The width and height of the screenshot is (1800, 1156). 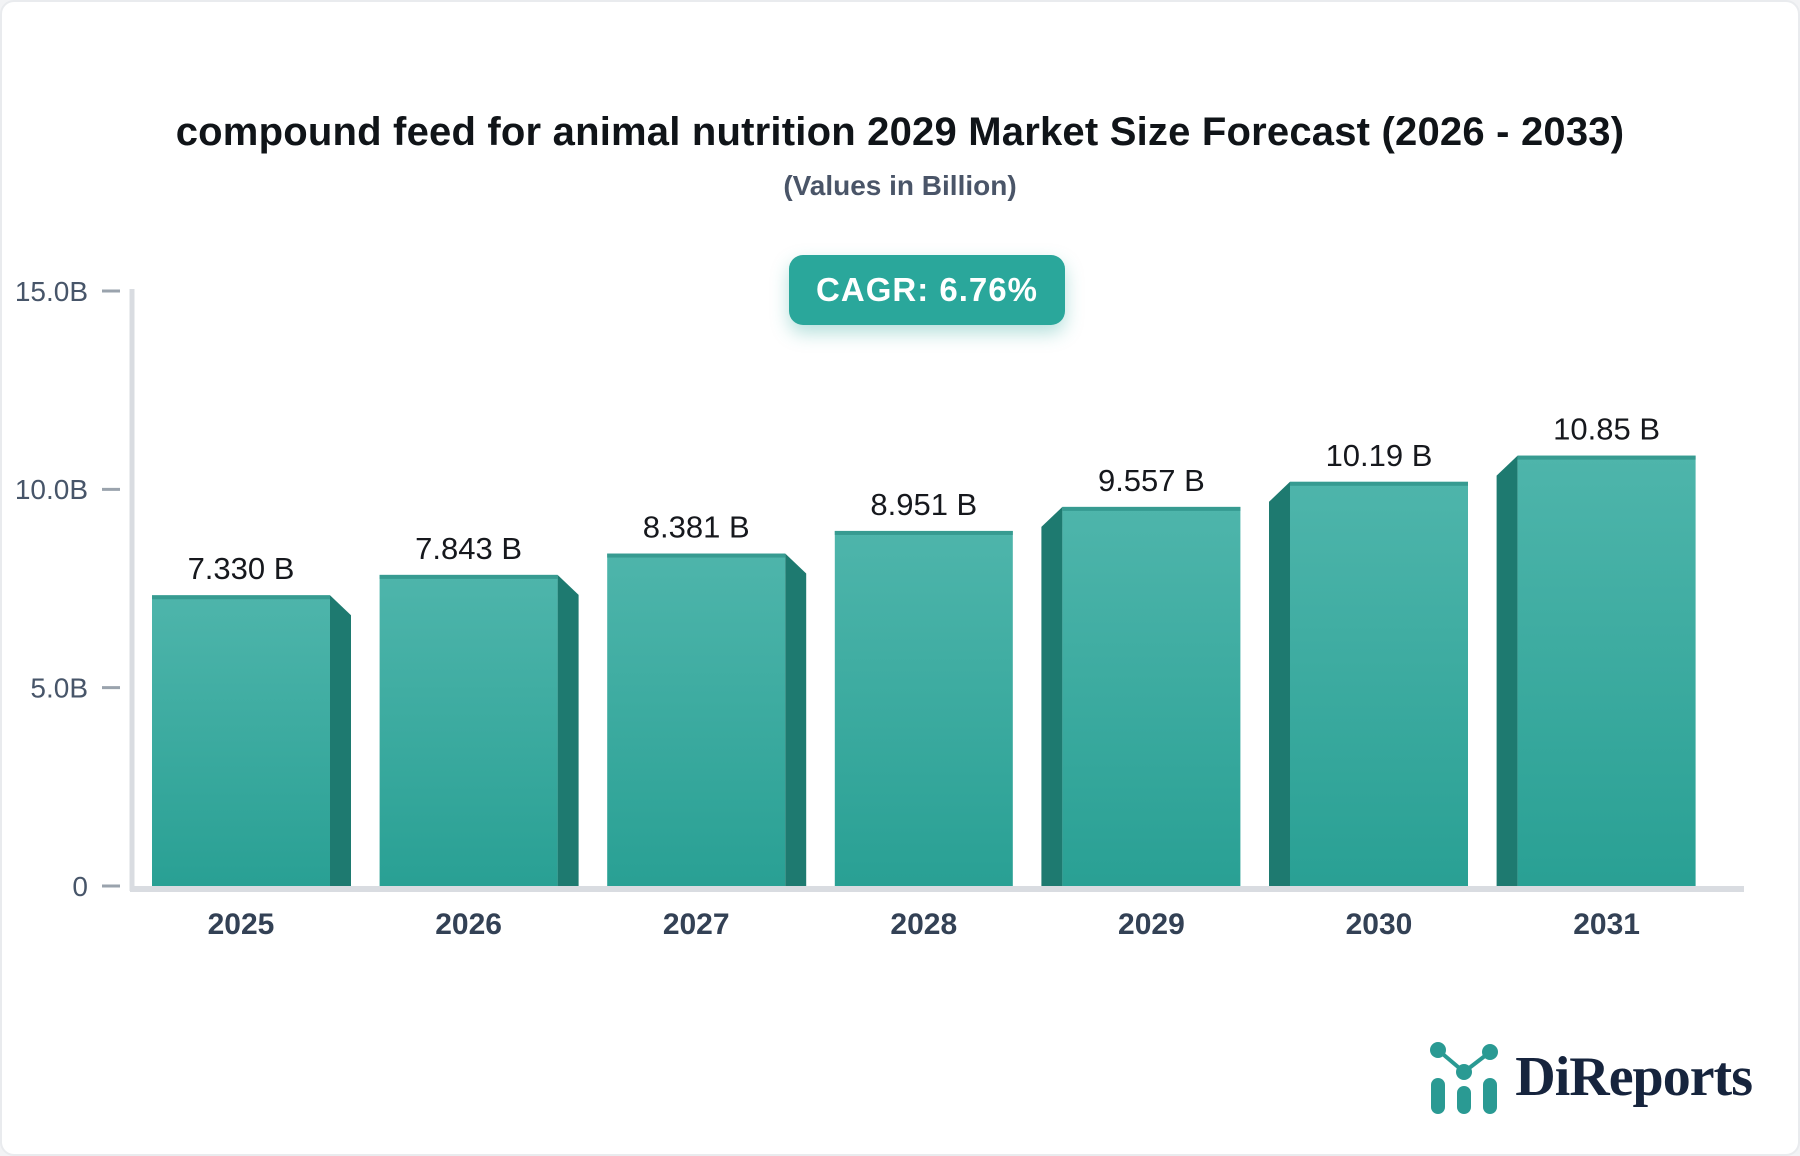 What do you see at coordinates (923, 504) in the screenshot?
I see `bar-value-label: 8.951 B` at bounding box center [923, 504].